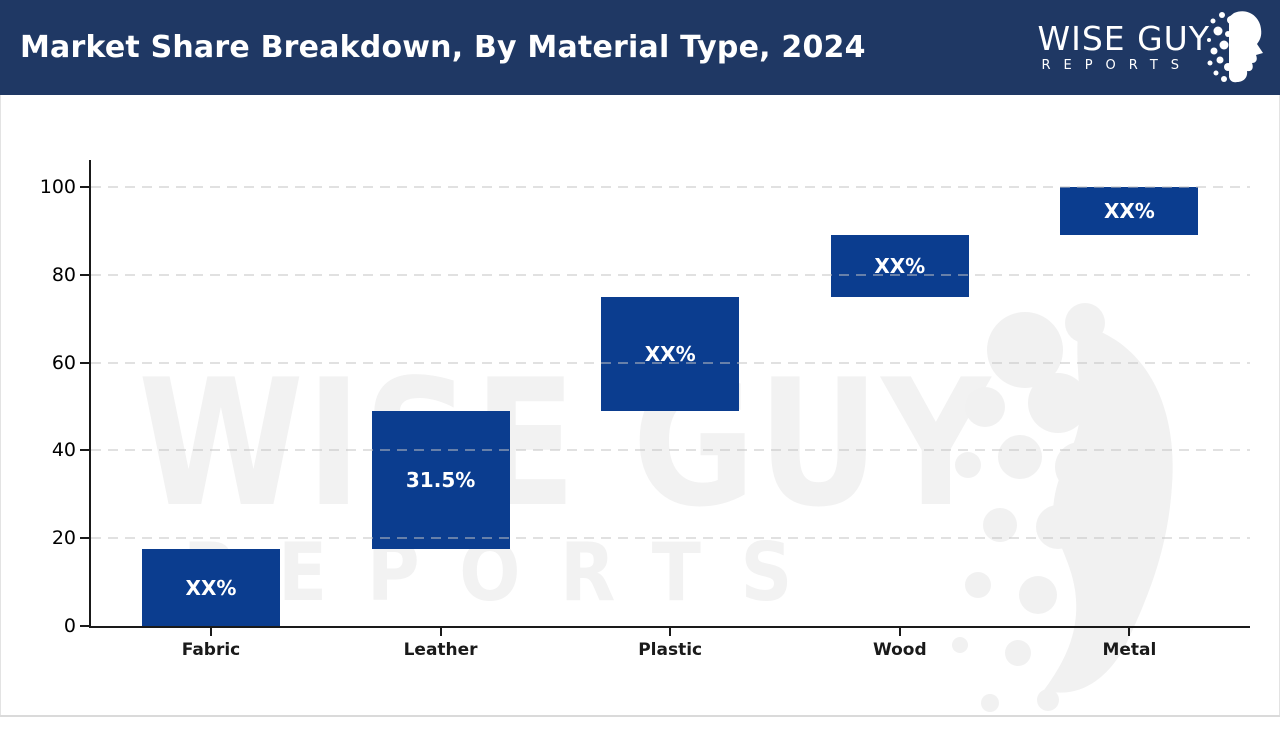 Image resolution: width=1280 pixels, height=735 pixels. I want to click on x-tick-label-fabric: Fabric, so click(211, 650).